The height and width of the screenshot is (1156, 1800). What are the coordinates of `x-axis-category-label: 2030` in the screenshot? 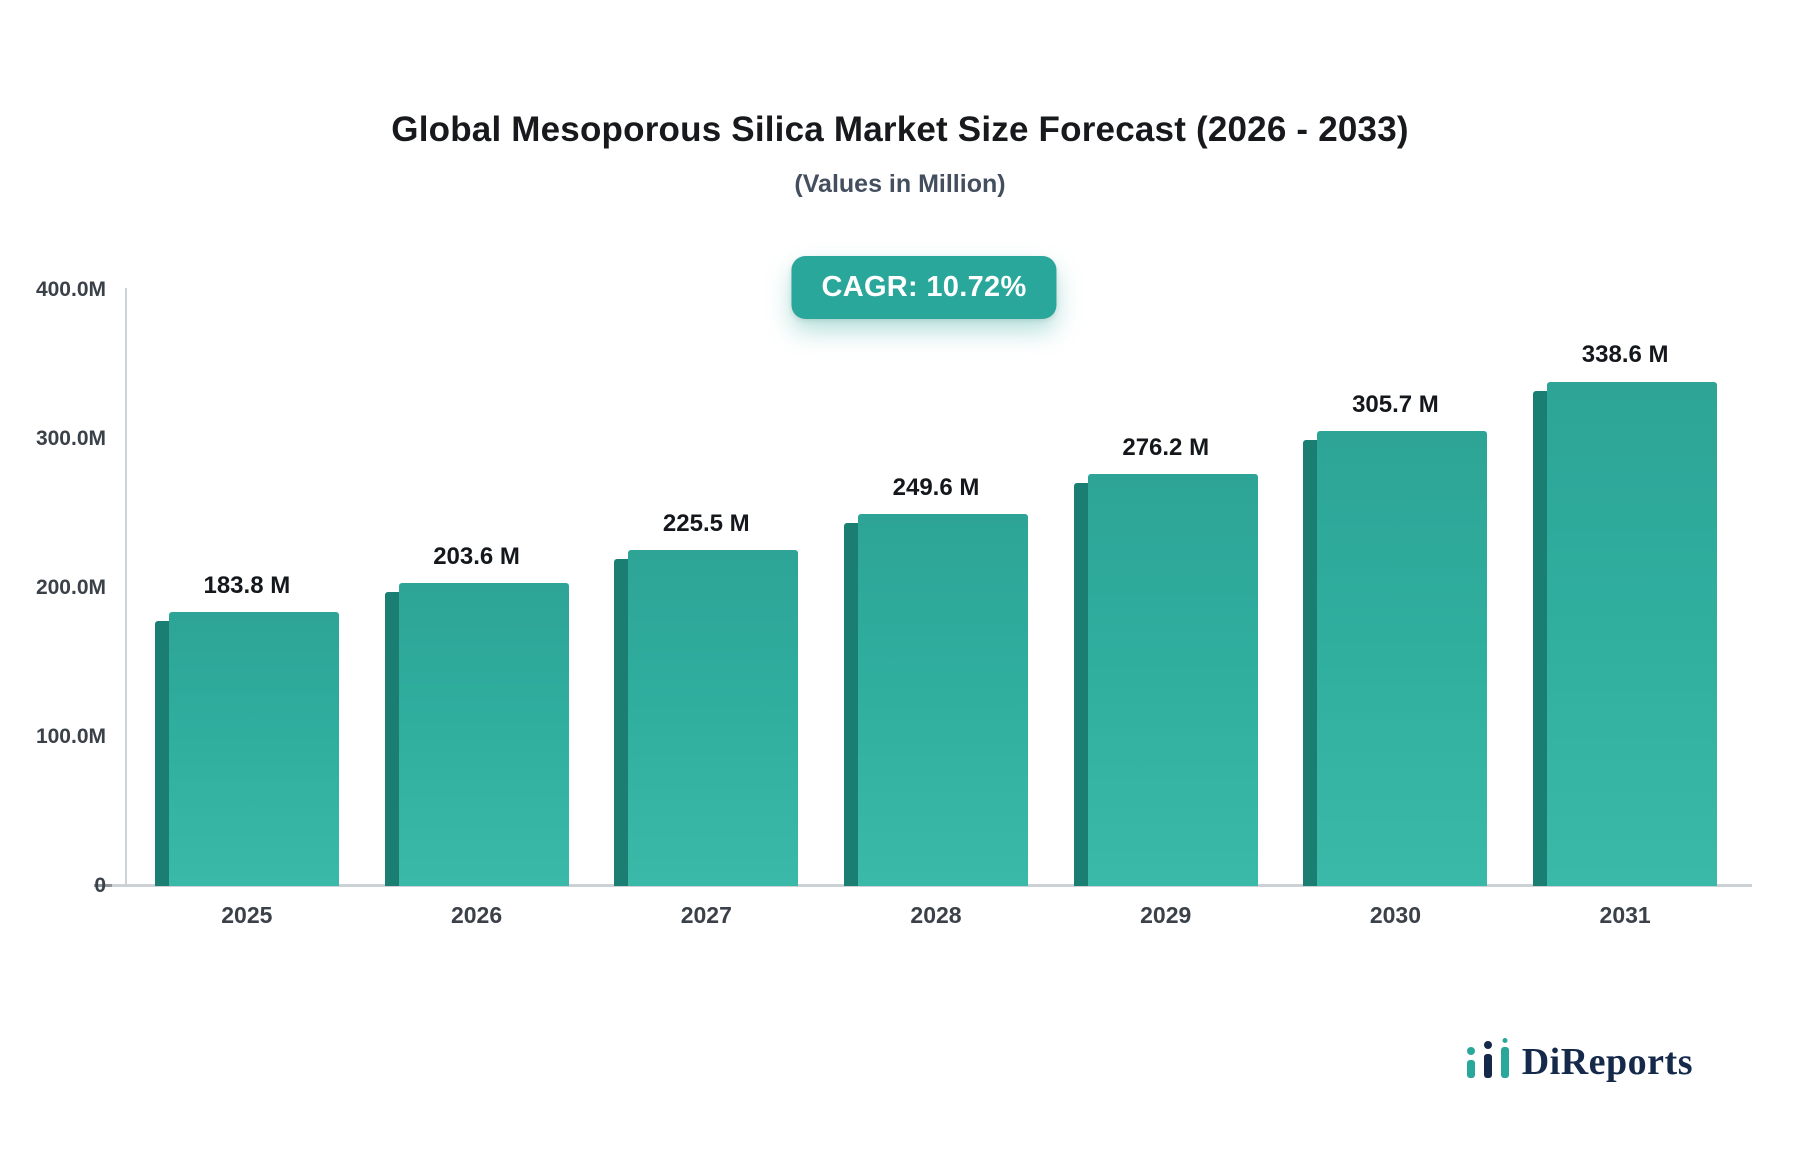 It's located at (1395, 915).